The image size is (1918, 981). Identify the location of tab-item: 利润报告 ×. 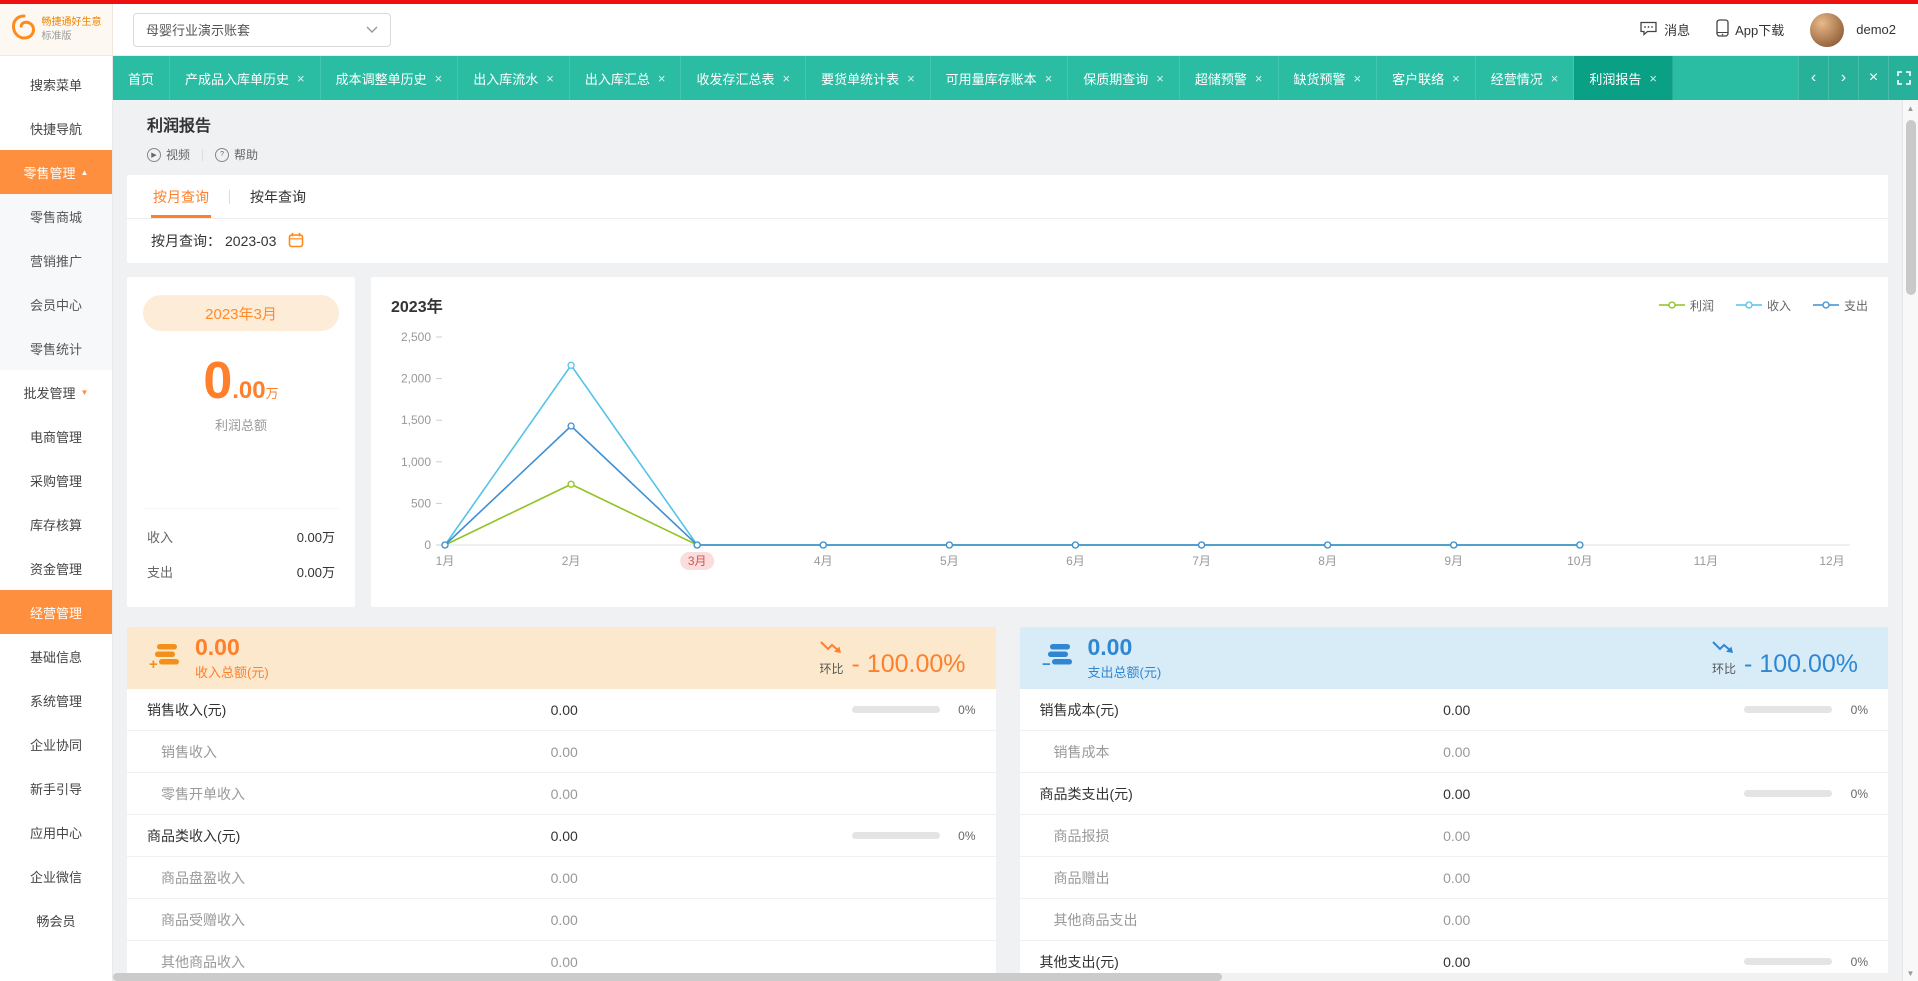
(1623, 78).